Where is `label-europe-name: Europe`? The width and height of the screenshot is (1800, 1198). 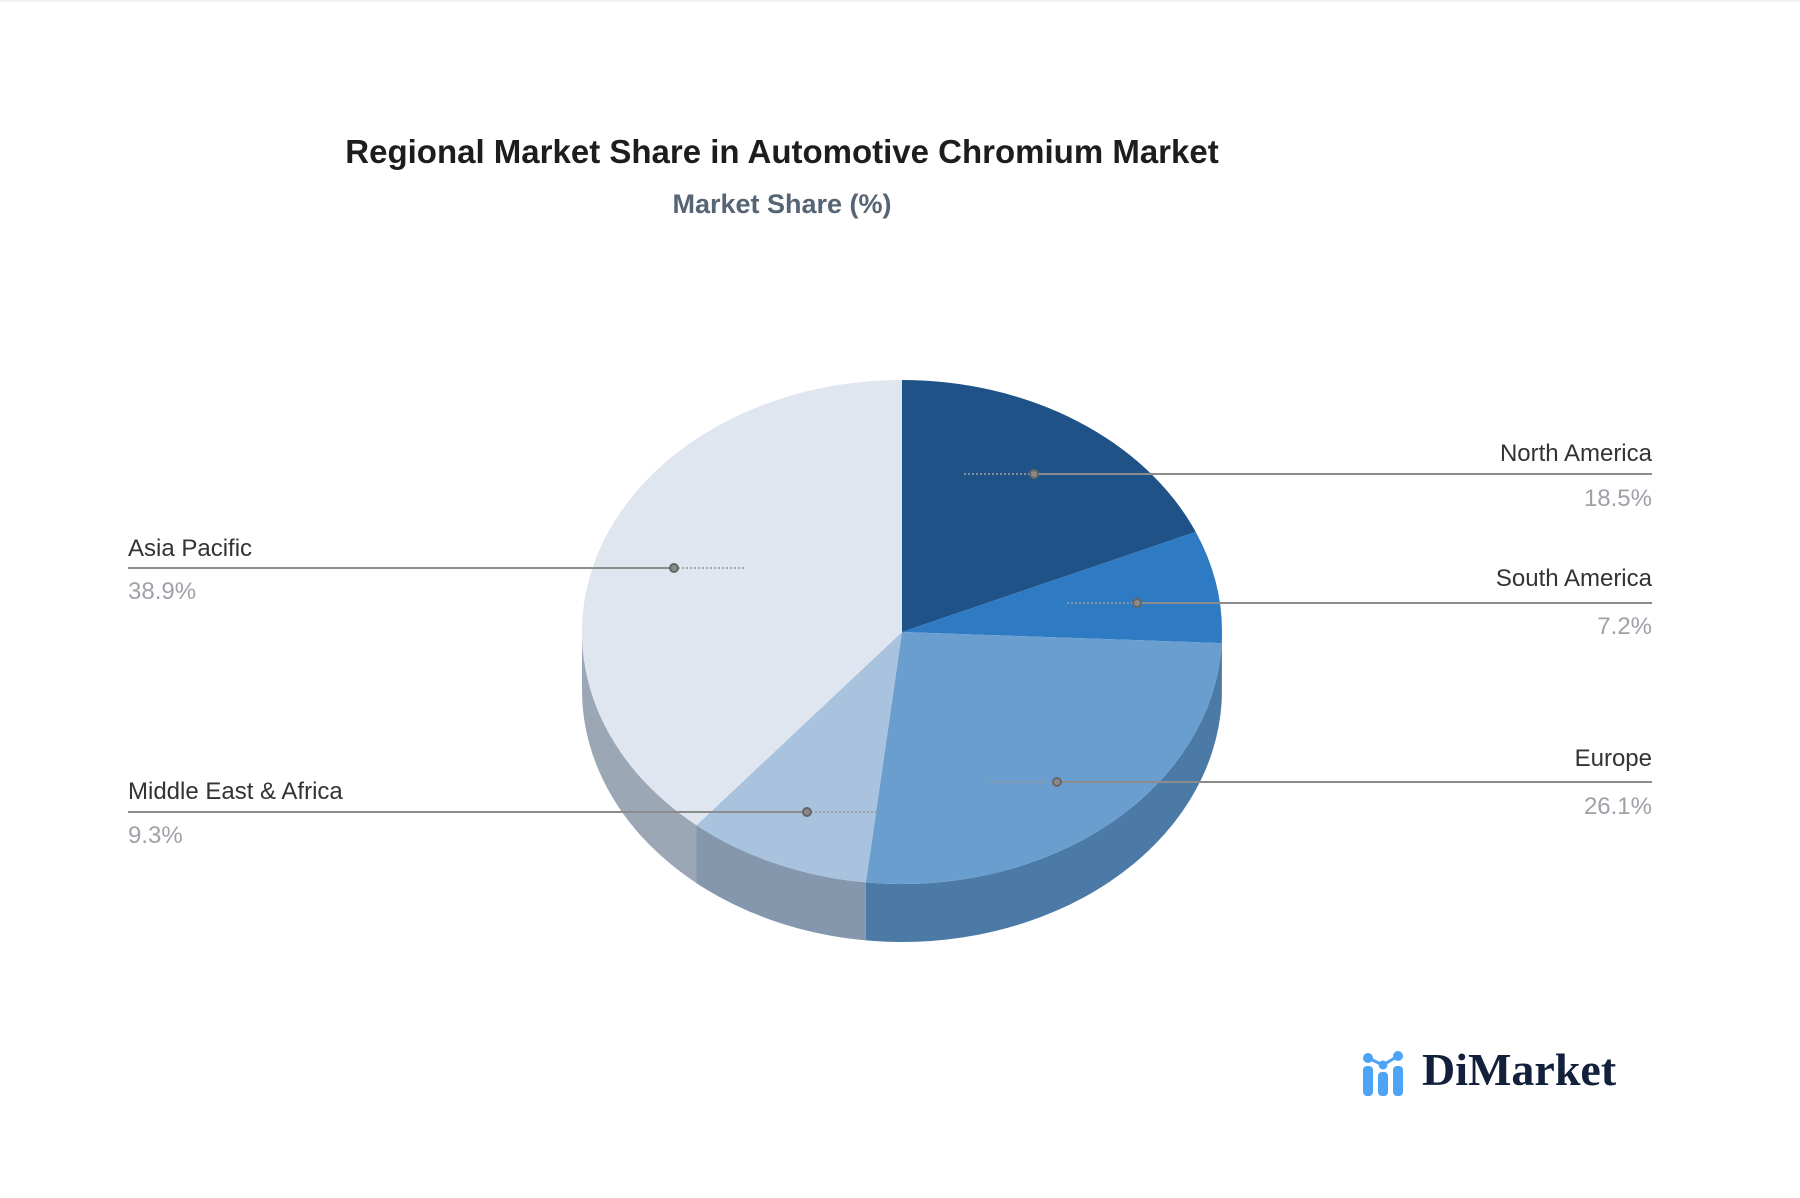 label-europe-name: Europe is located at coordinates (1613, 759).